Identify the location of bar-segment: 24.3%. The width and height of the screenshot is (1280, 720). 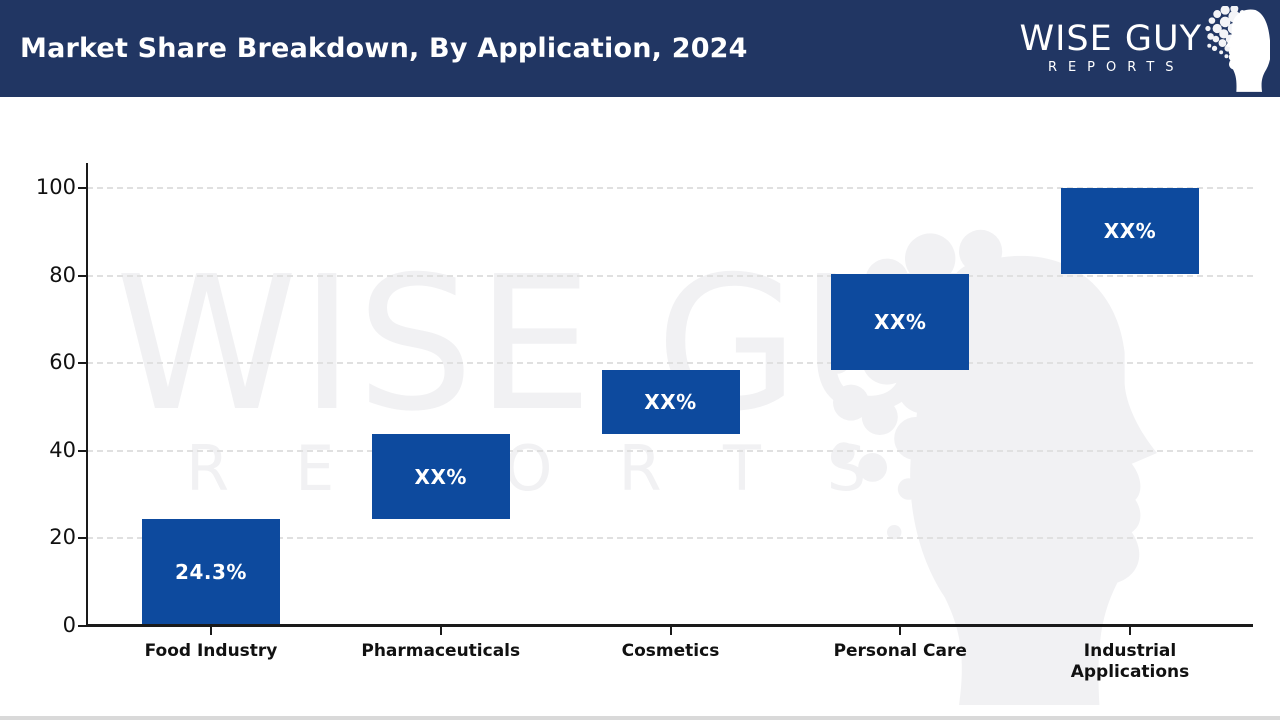
(211, 572).